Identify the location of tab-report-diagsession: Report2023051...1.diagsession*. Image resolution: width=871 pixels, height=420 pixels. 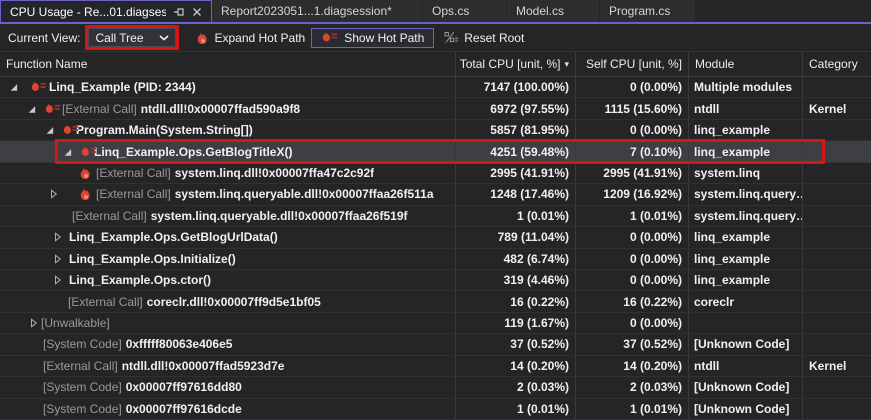
(317, 11).